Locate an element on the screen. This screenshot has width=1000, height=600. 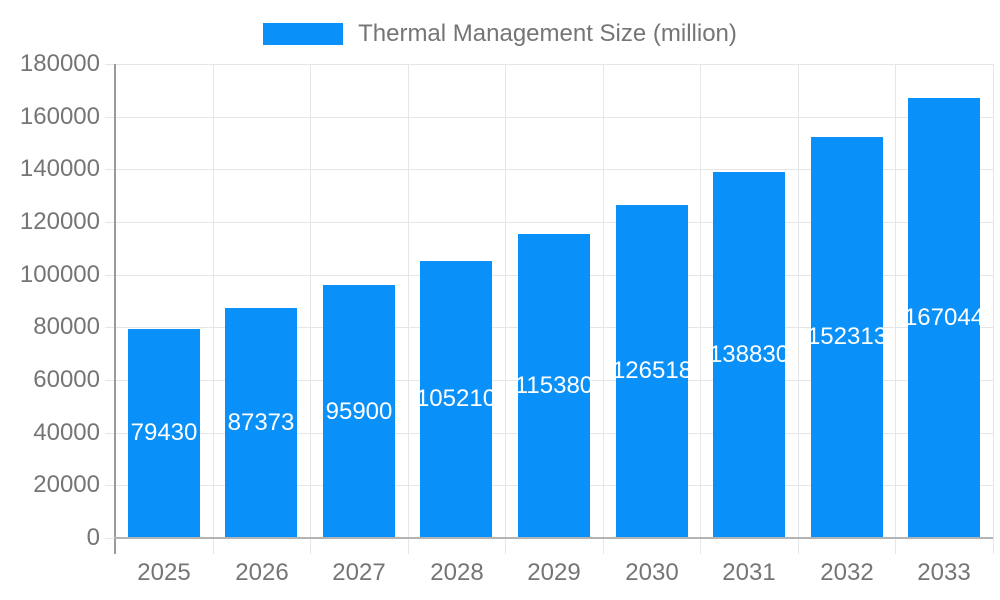
x-tick-label: 2030 is located at coordinates (652, 572).